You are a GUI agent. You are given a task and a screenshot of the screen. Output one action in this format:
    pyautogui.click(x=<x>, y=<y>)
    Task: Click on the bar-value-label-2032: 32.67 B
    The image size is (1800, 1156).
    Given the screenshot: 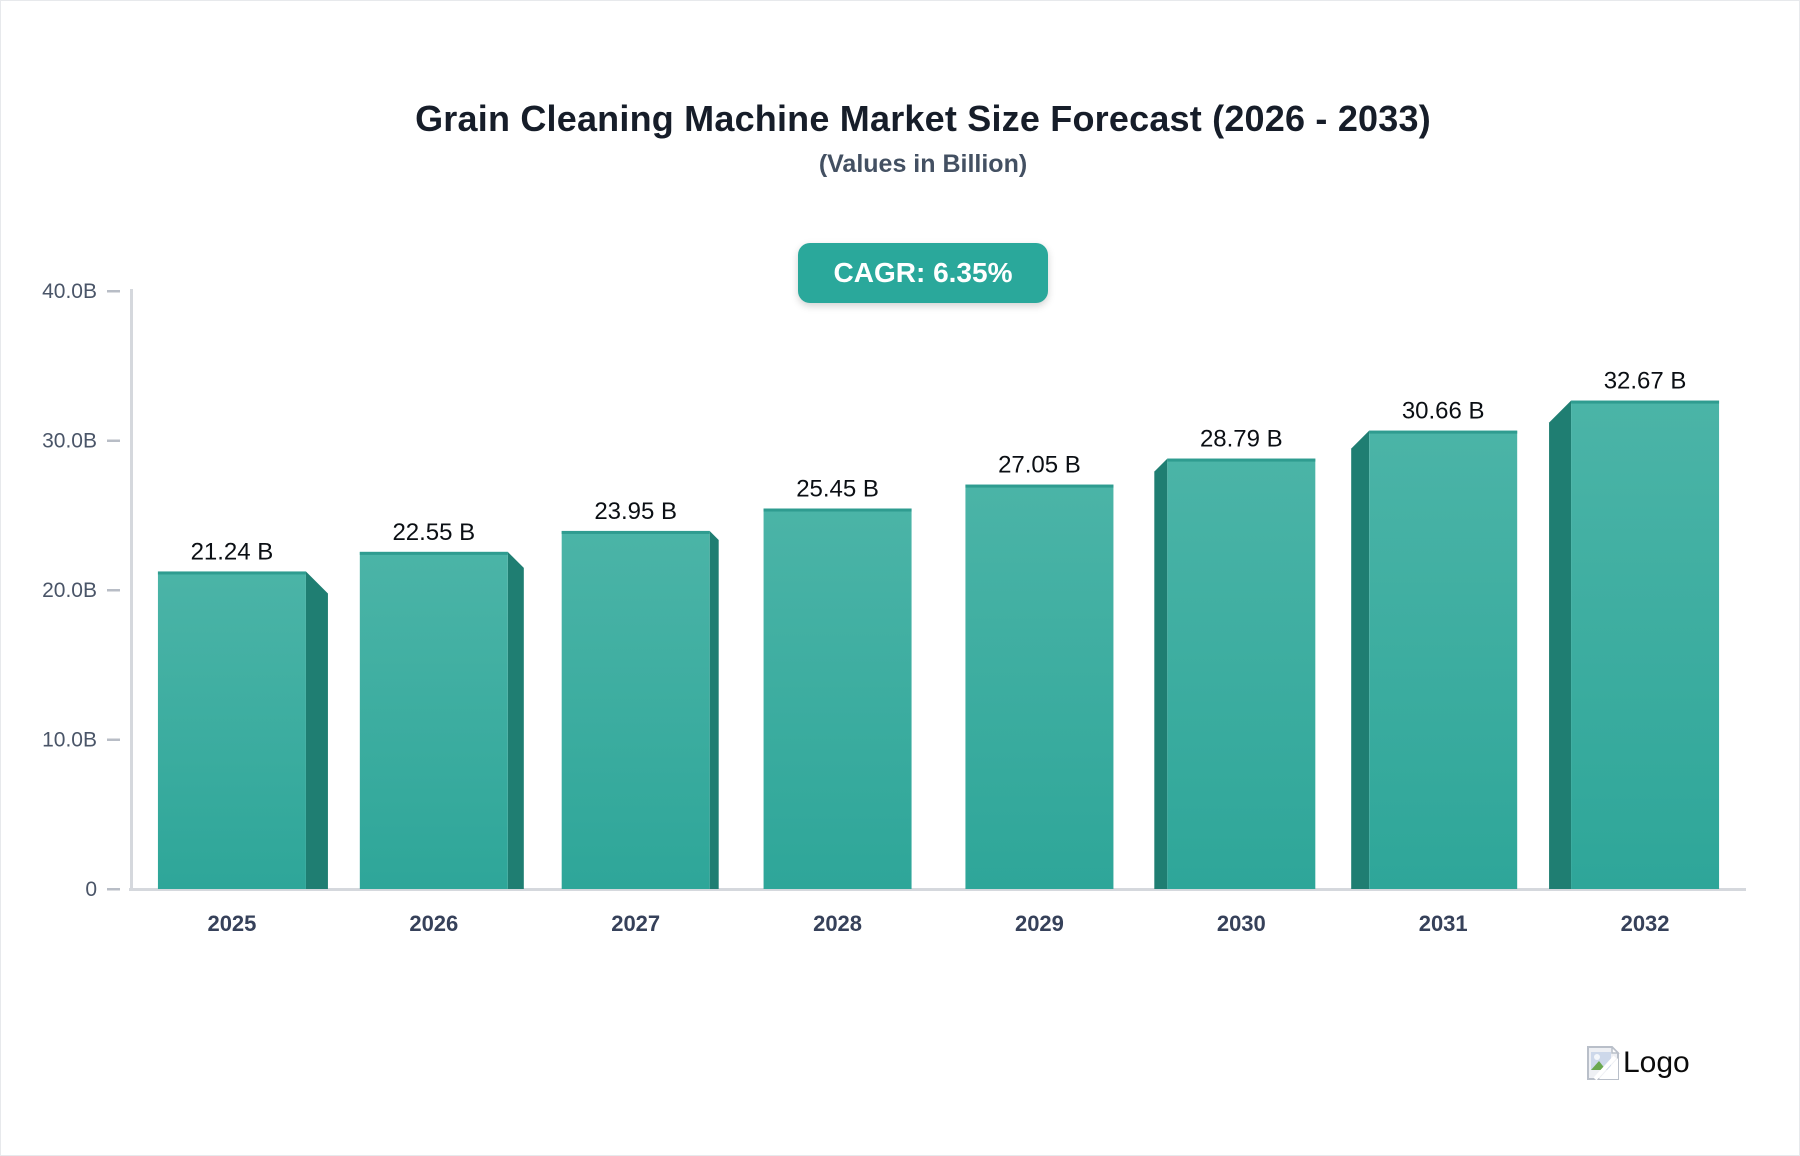 What is the action you would take?
    pyautogui.click(x=1645, y=381)
    